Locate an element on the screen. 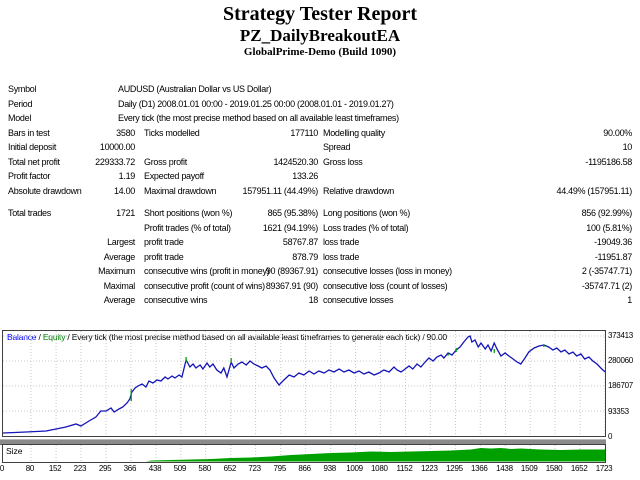 The height and width of the screenshot is (480, 640). stat-value: 177110 is located at coordinates (304, 132).